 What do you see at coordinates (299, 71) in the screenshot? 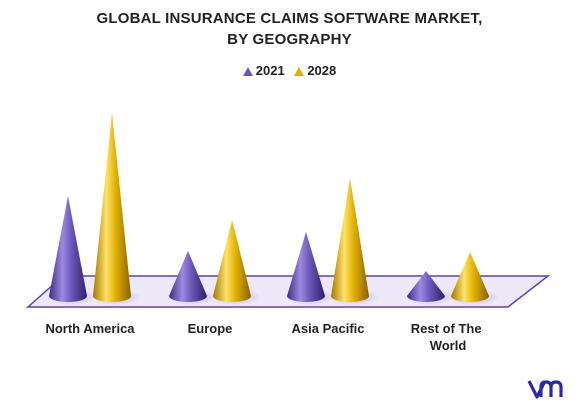
I see `legend-swatch-2028` at bounding box center [299, 71].